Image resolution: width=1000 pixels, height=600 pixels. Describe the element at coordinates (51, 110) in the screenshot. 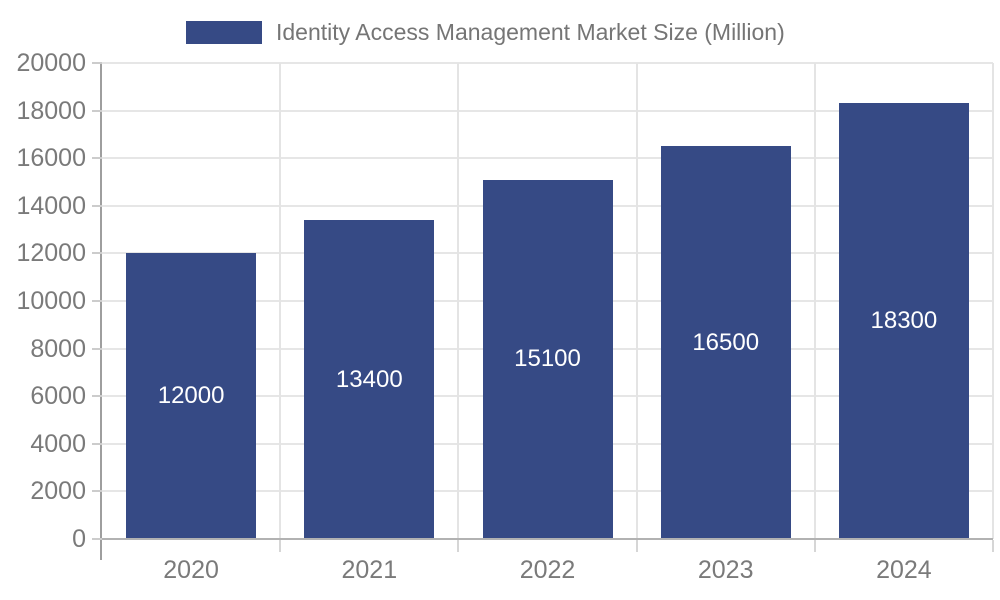

I see `y-tick-label: 18000` at that location.